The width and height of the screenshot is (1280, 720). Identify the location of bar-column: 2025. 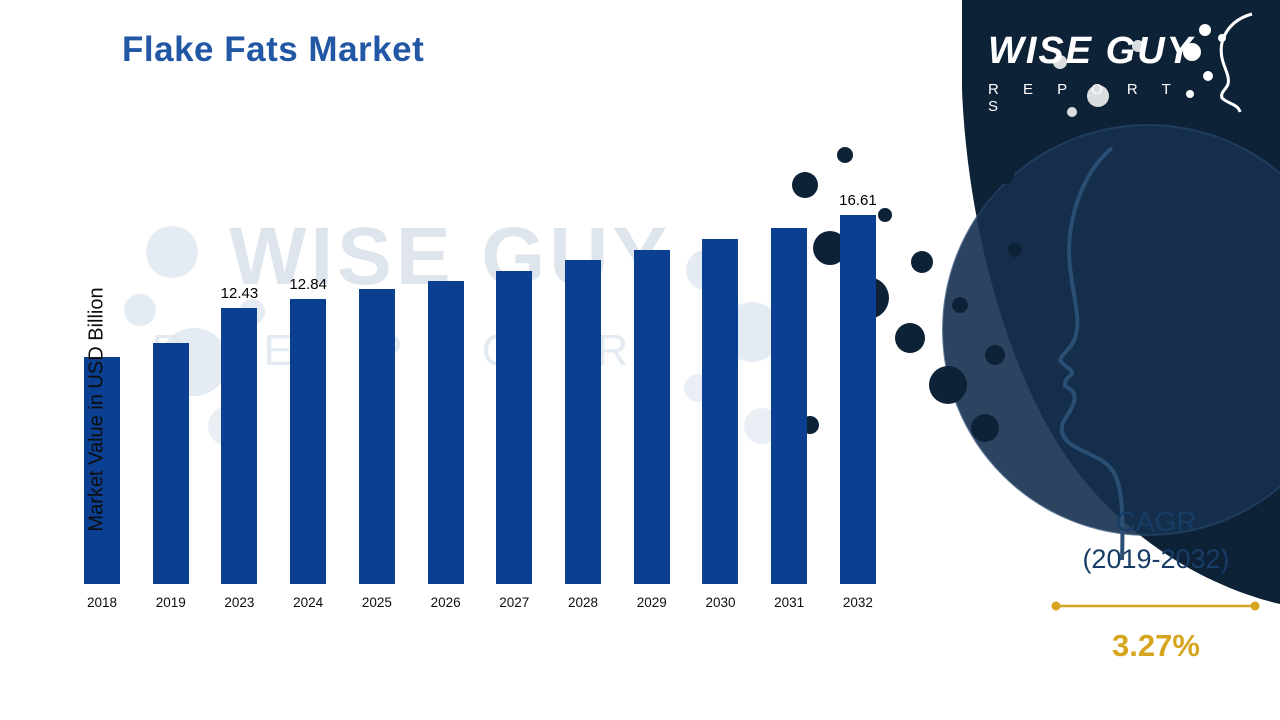
(377, 400).